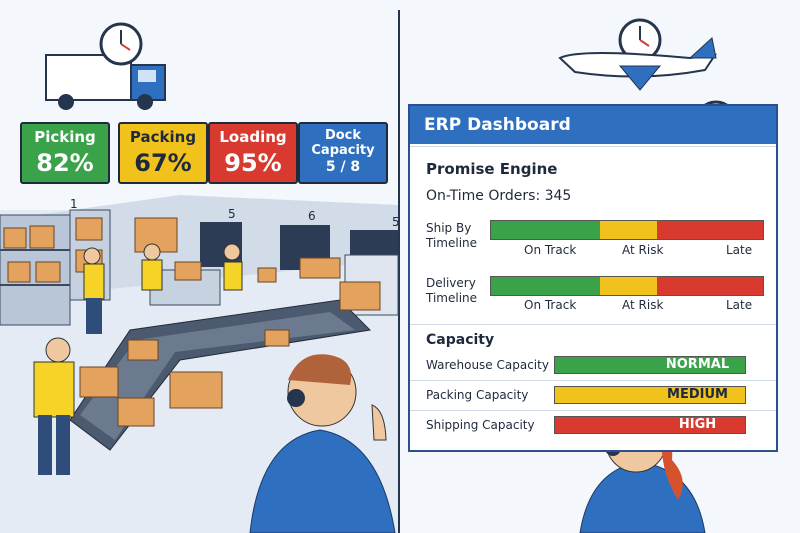  Describe the element at coordinates (477, 395) in the screenshot. I see `packing-capacity-label: Packing Capacity` at that location.